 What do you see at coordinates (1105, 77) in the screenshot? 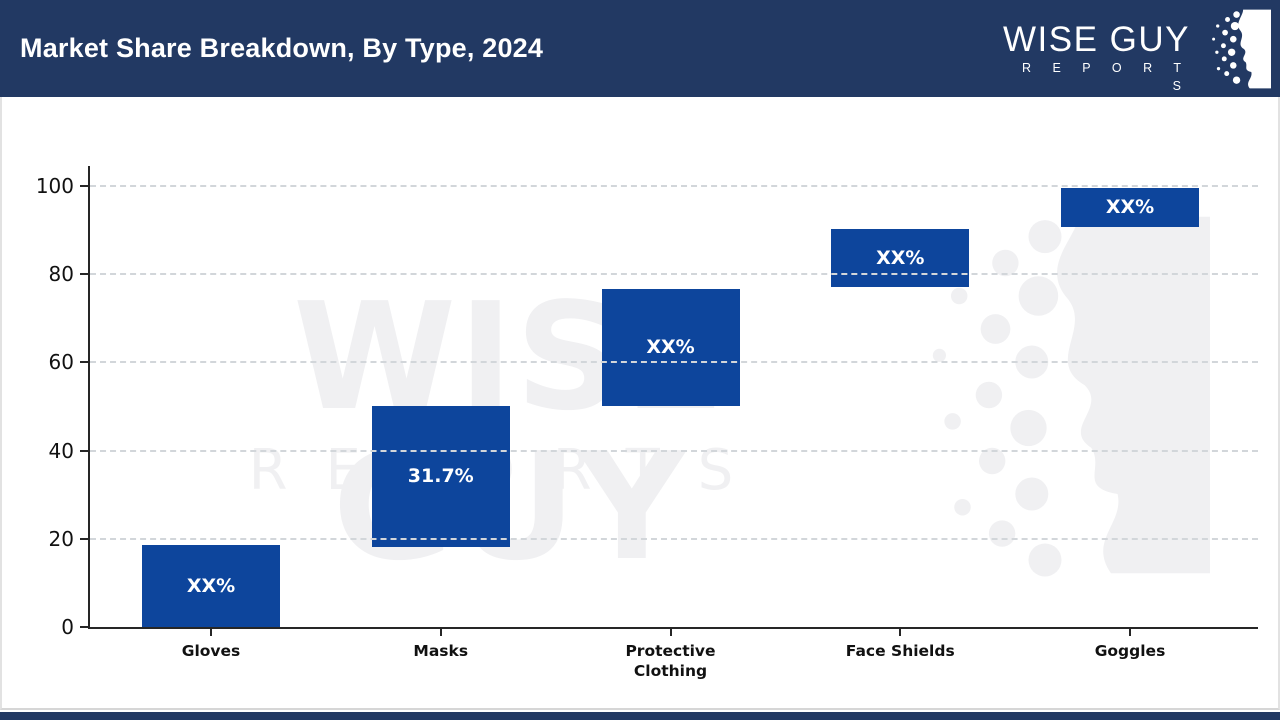
I see `logo-reports-label: R E P O R T S` at bounding box center [1105, 77].